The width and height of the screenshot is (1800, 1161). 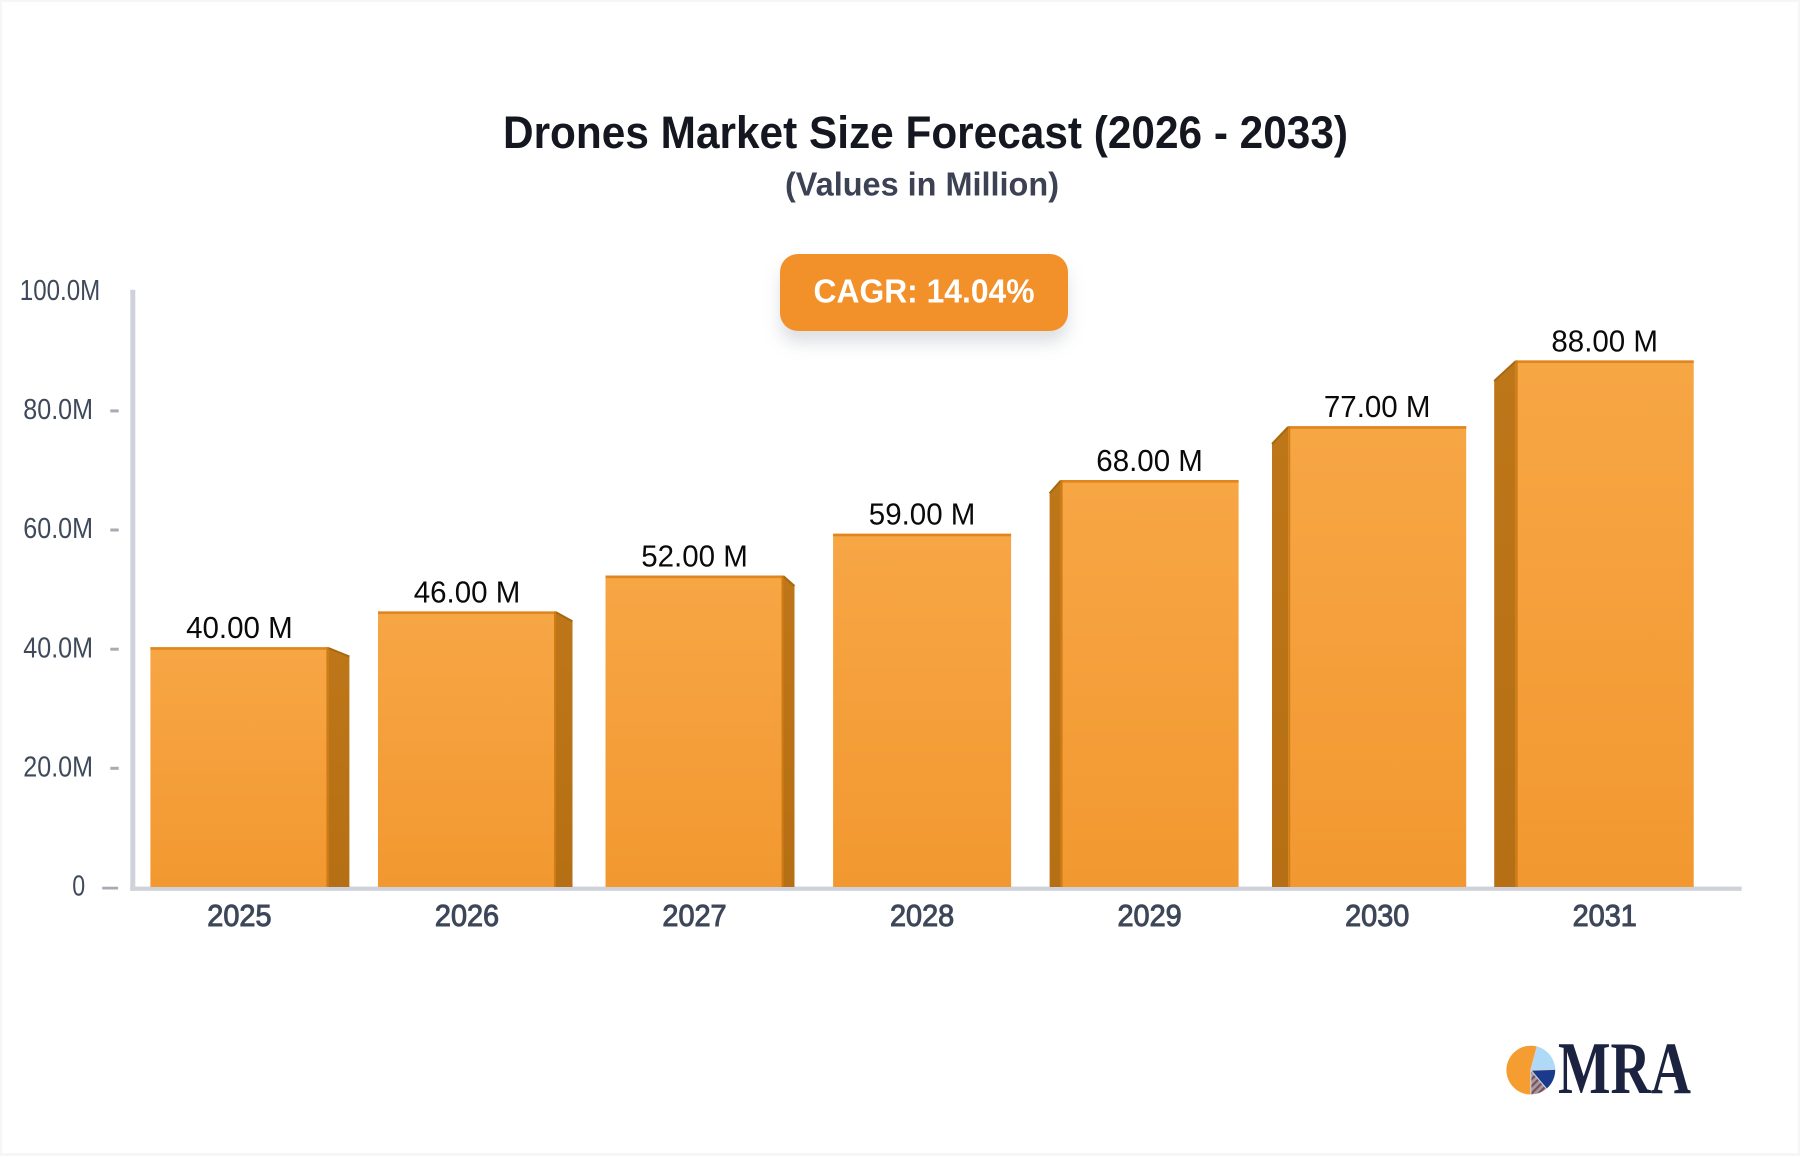 What do you see at coordinates (1149, 461) in the screenshot?
I see `svg-text: 68.00 M` at bounding box center [1149, 461].